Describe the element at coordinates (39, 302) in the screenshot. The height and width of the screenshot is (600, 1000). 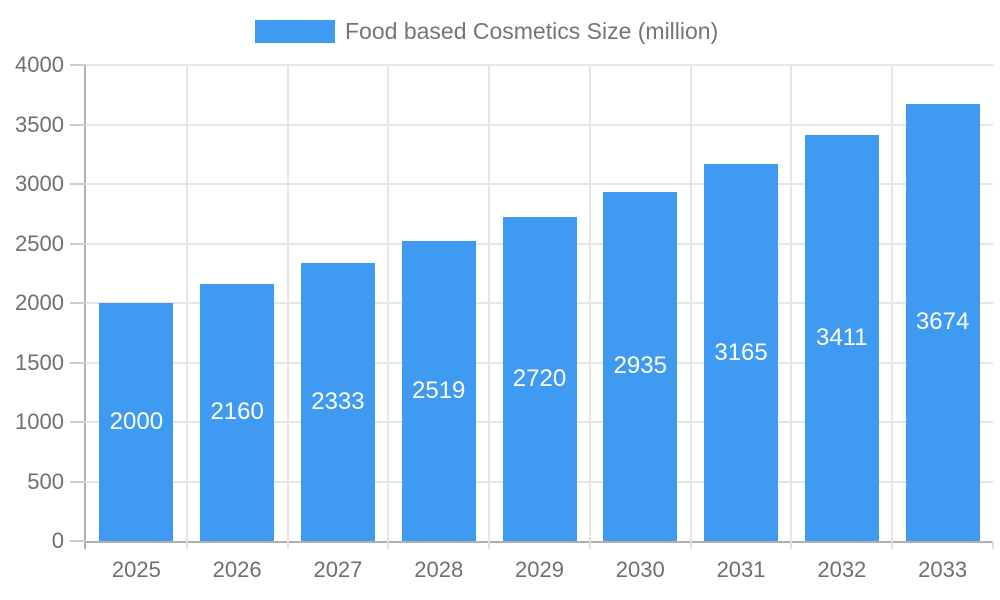
I see `y-axis-tick-label: 2000` at that location.